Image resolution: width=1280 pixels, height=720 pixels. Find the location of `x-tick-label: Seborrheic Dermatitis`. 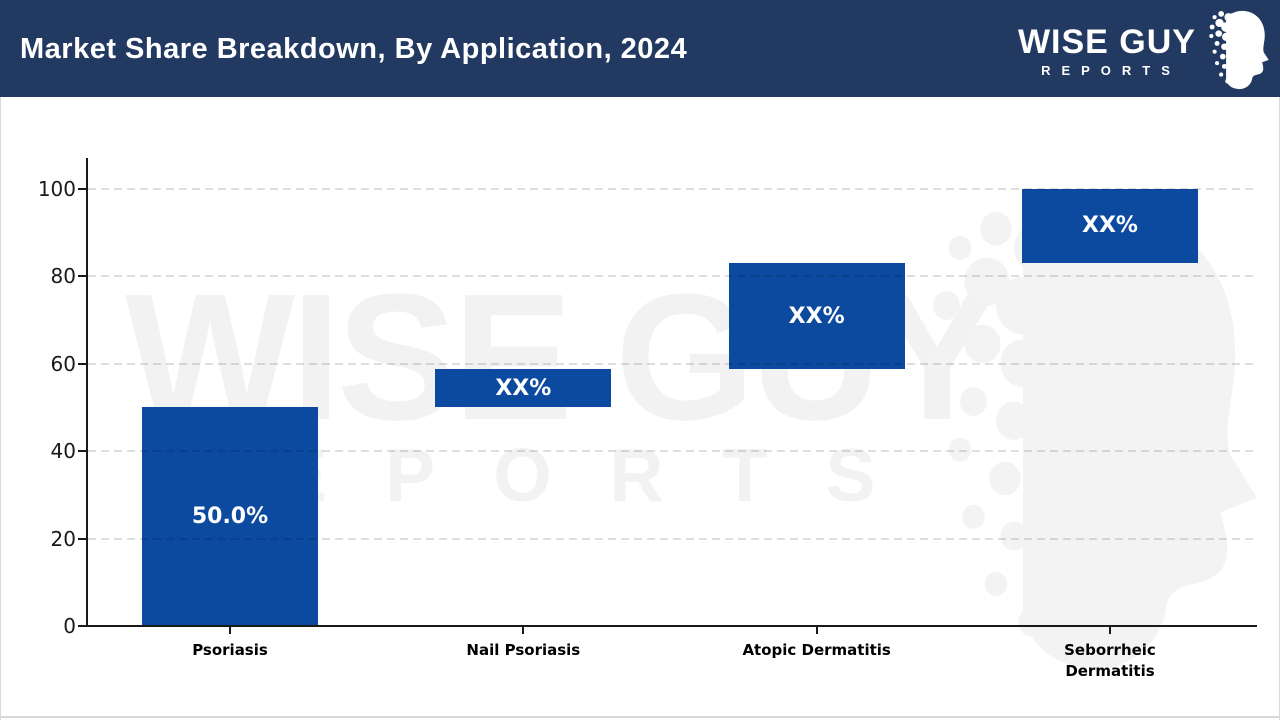

x-tick-label: Seborrheic Dermatitis is located at coordinates (1110, 661).